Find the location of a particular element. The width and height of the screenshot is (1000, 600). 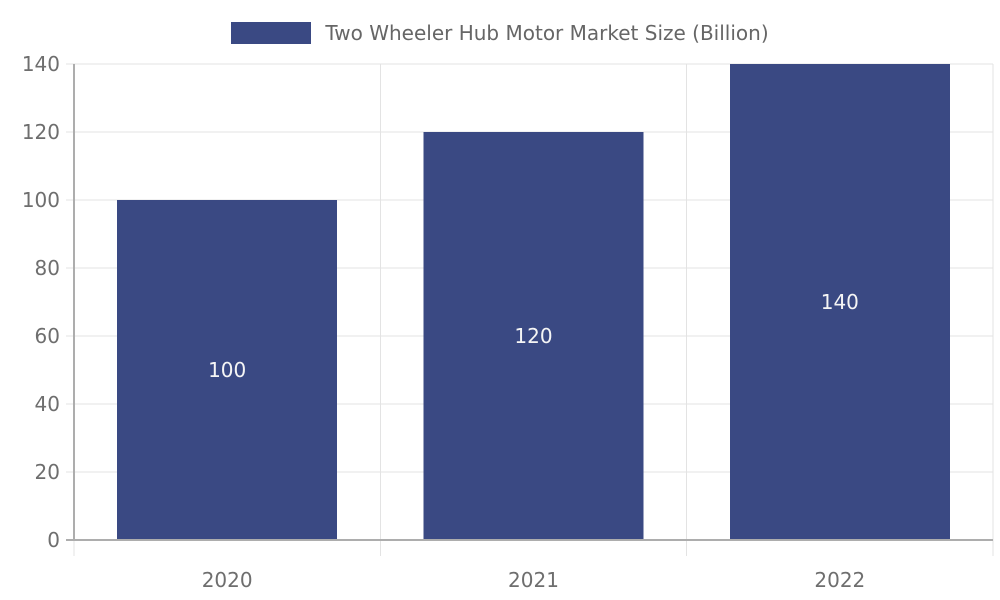

bar-value-label: 100 is located at coordinates (227, 370).